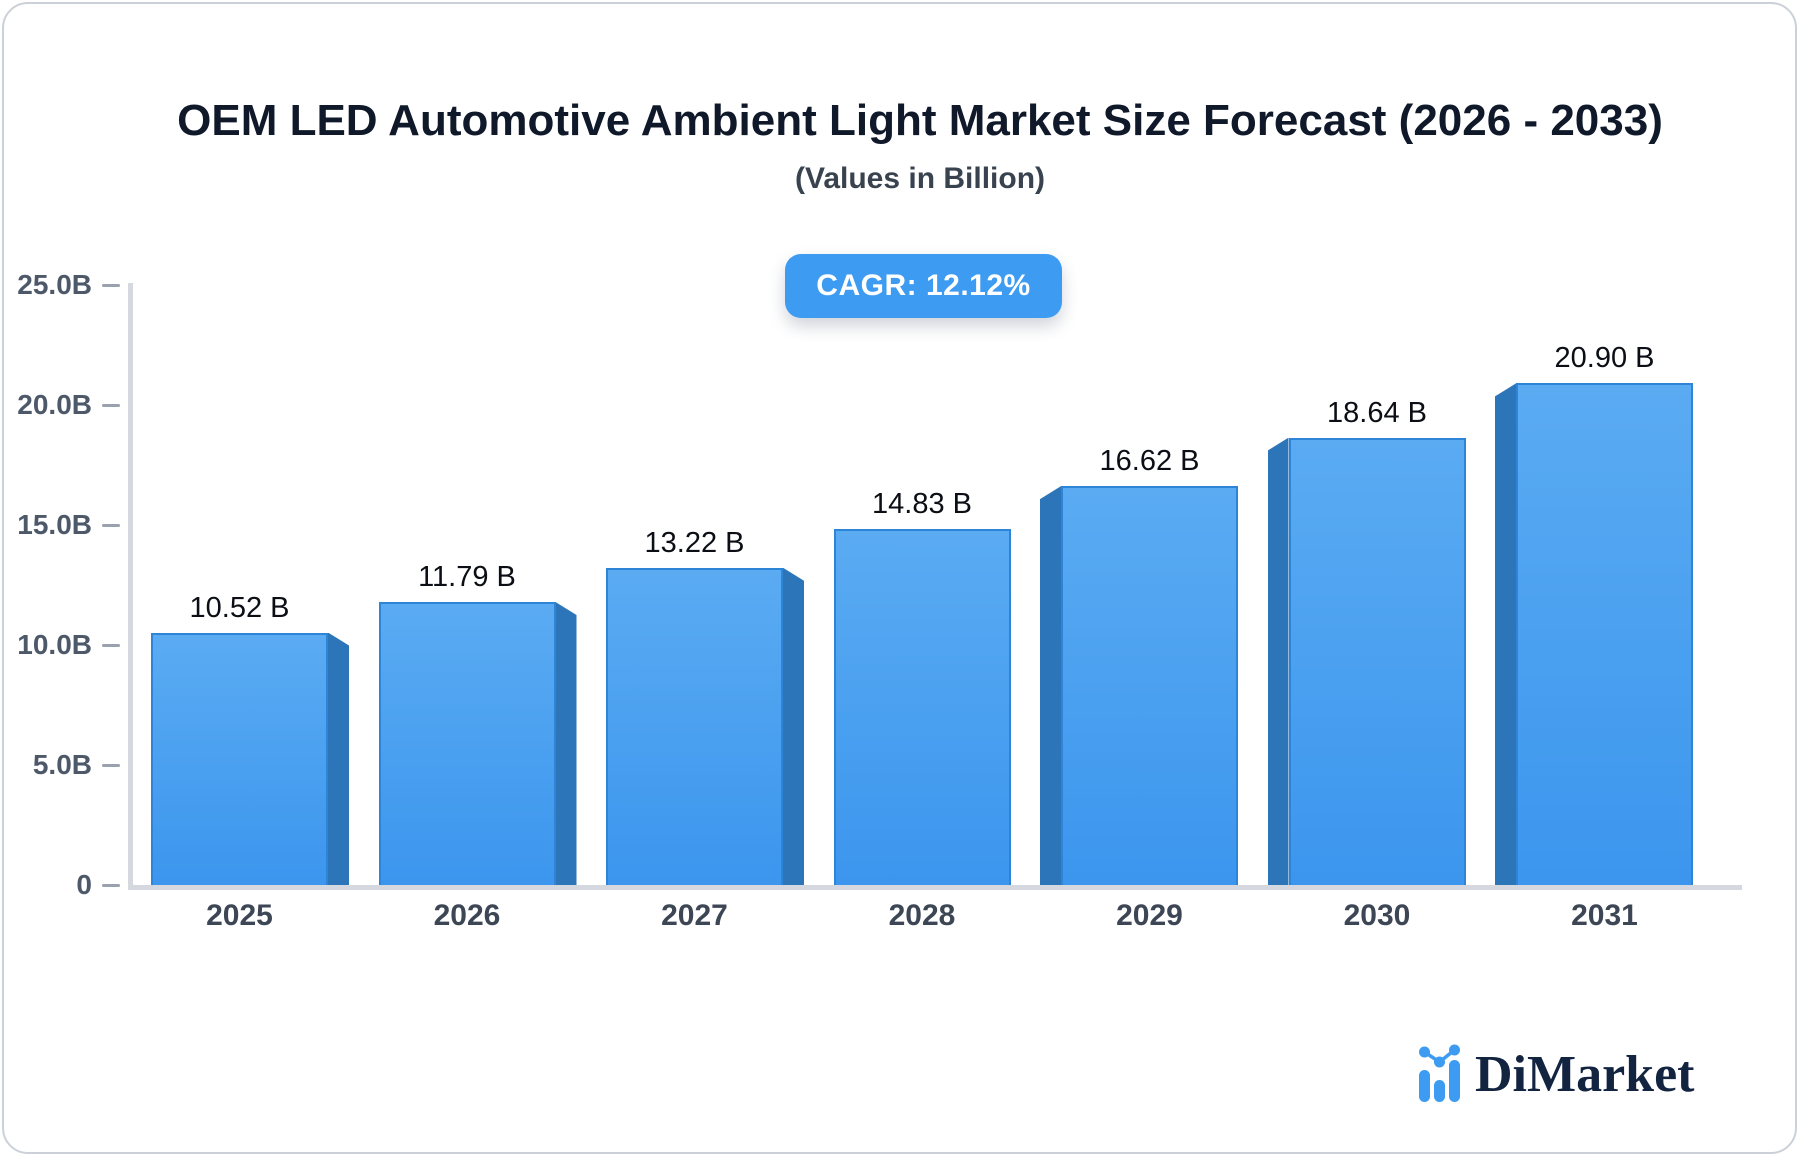 The image size is (1800, 1156). What do you see at coordinates (1377, 661) in the screenshot?
I see `bar-2030` at bounding box center [1377, 661].